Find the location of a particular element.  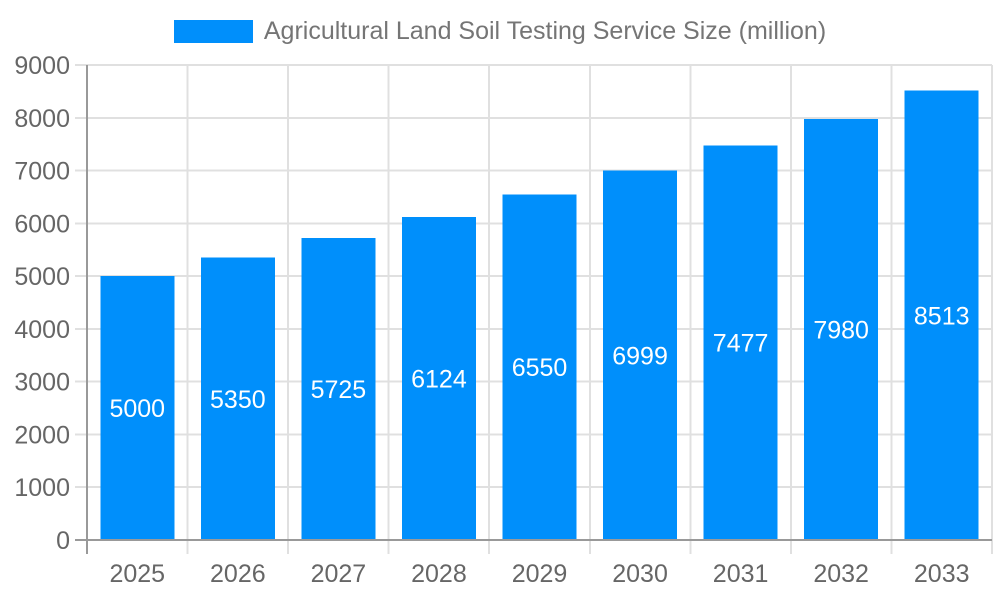

x-axis-tick-label: 2032 is located at coordinates (841, 574).